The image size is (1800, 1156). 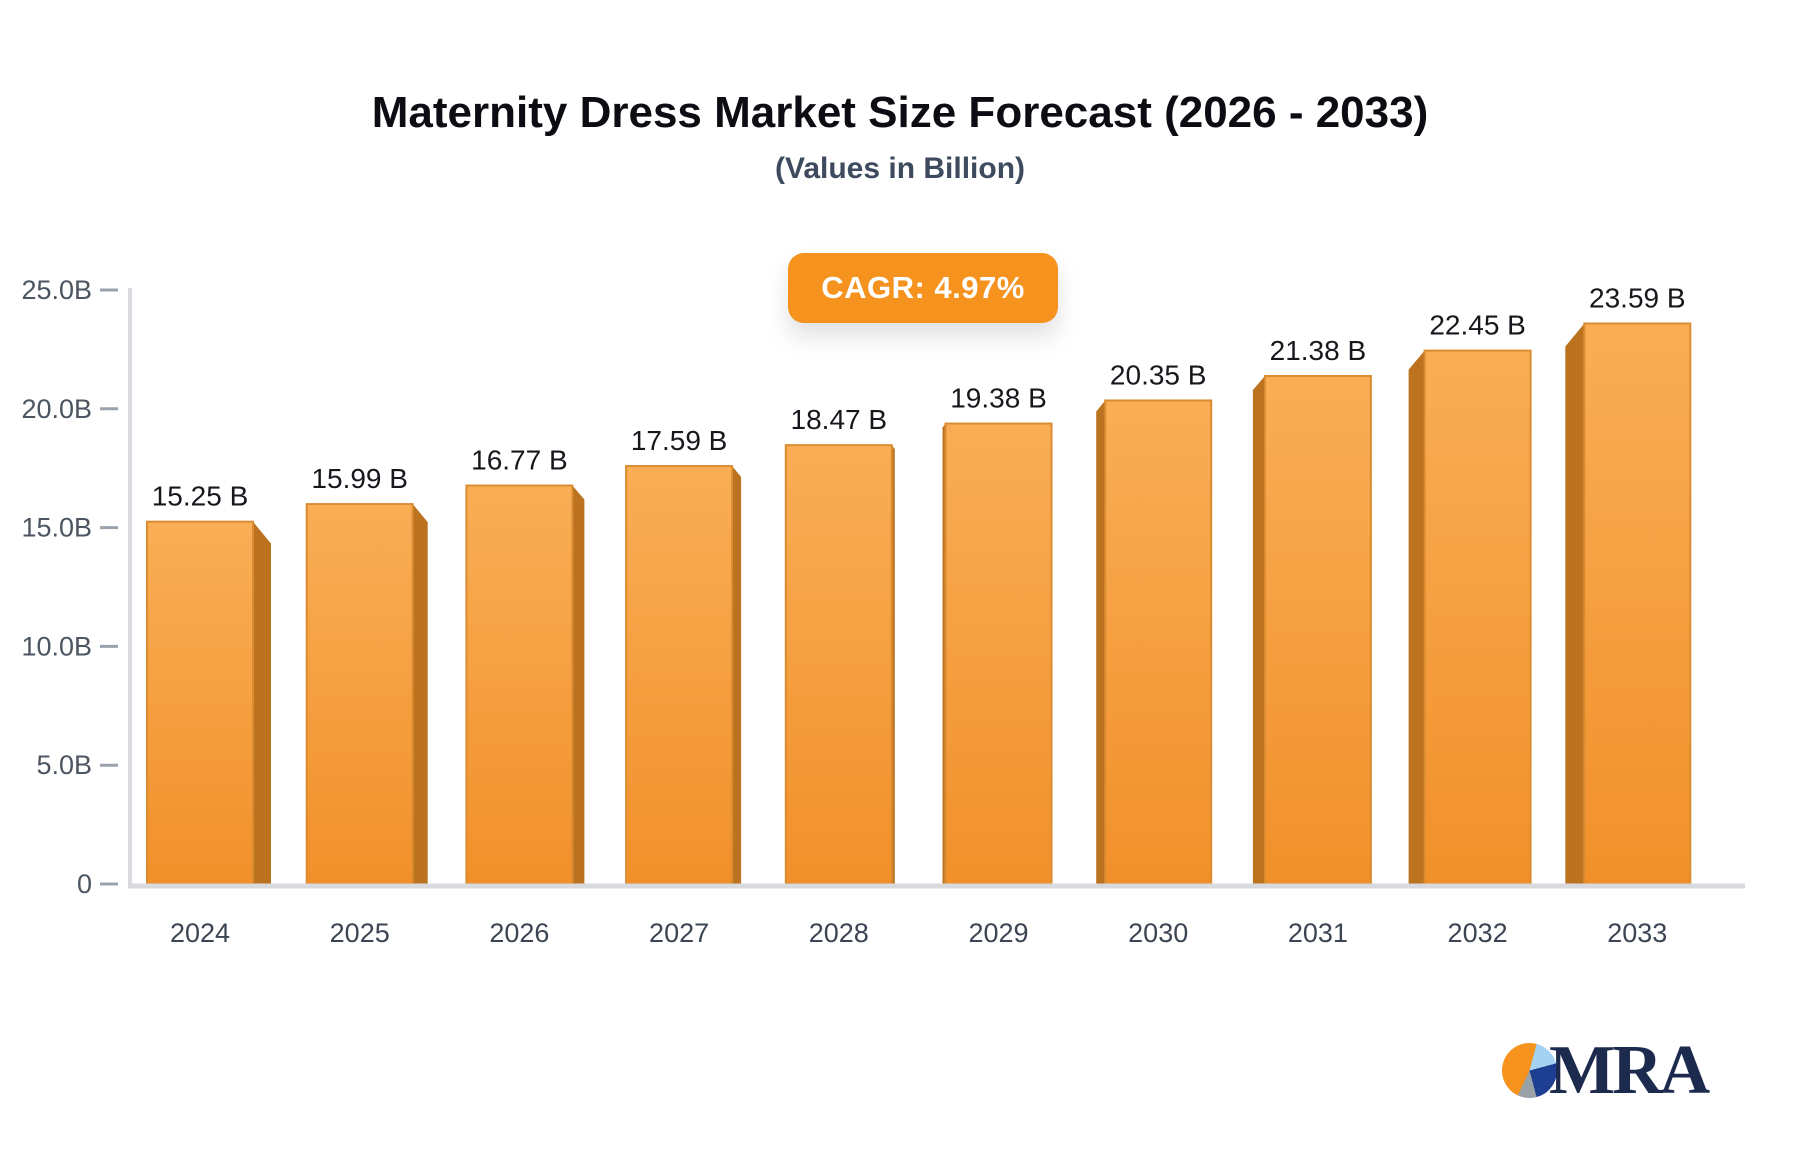 I want to click on x-axis-label: 2025, so click(x=360, y=933).